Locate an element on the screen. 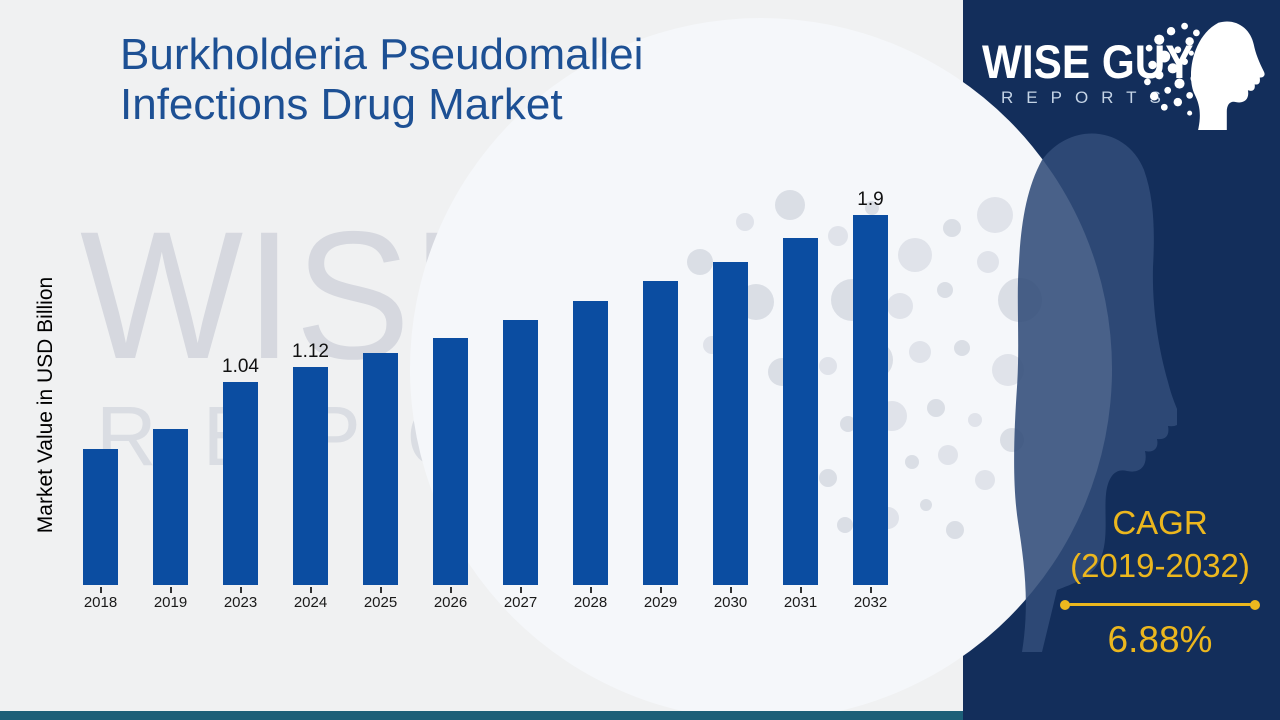  x-tick-label: 2029 is located at coordinates (660, 602).